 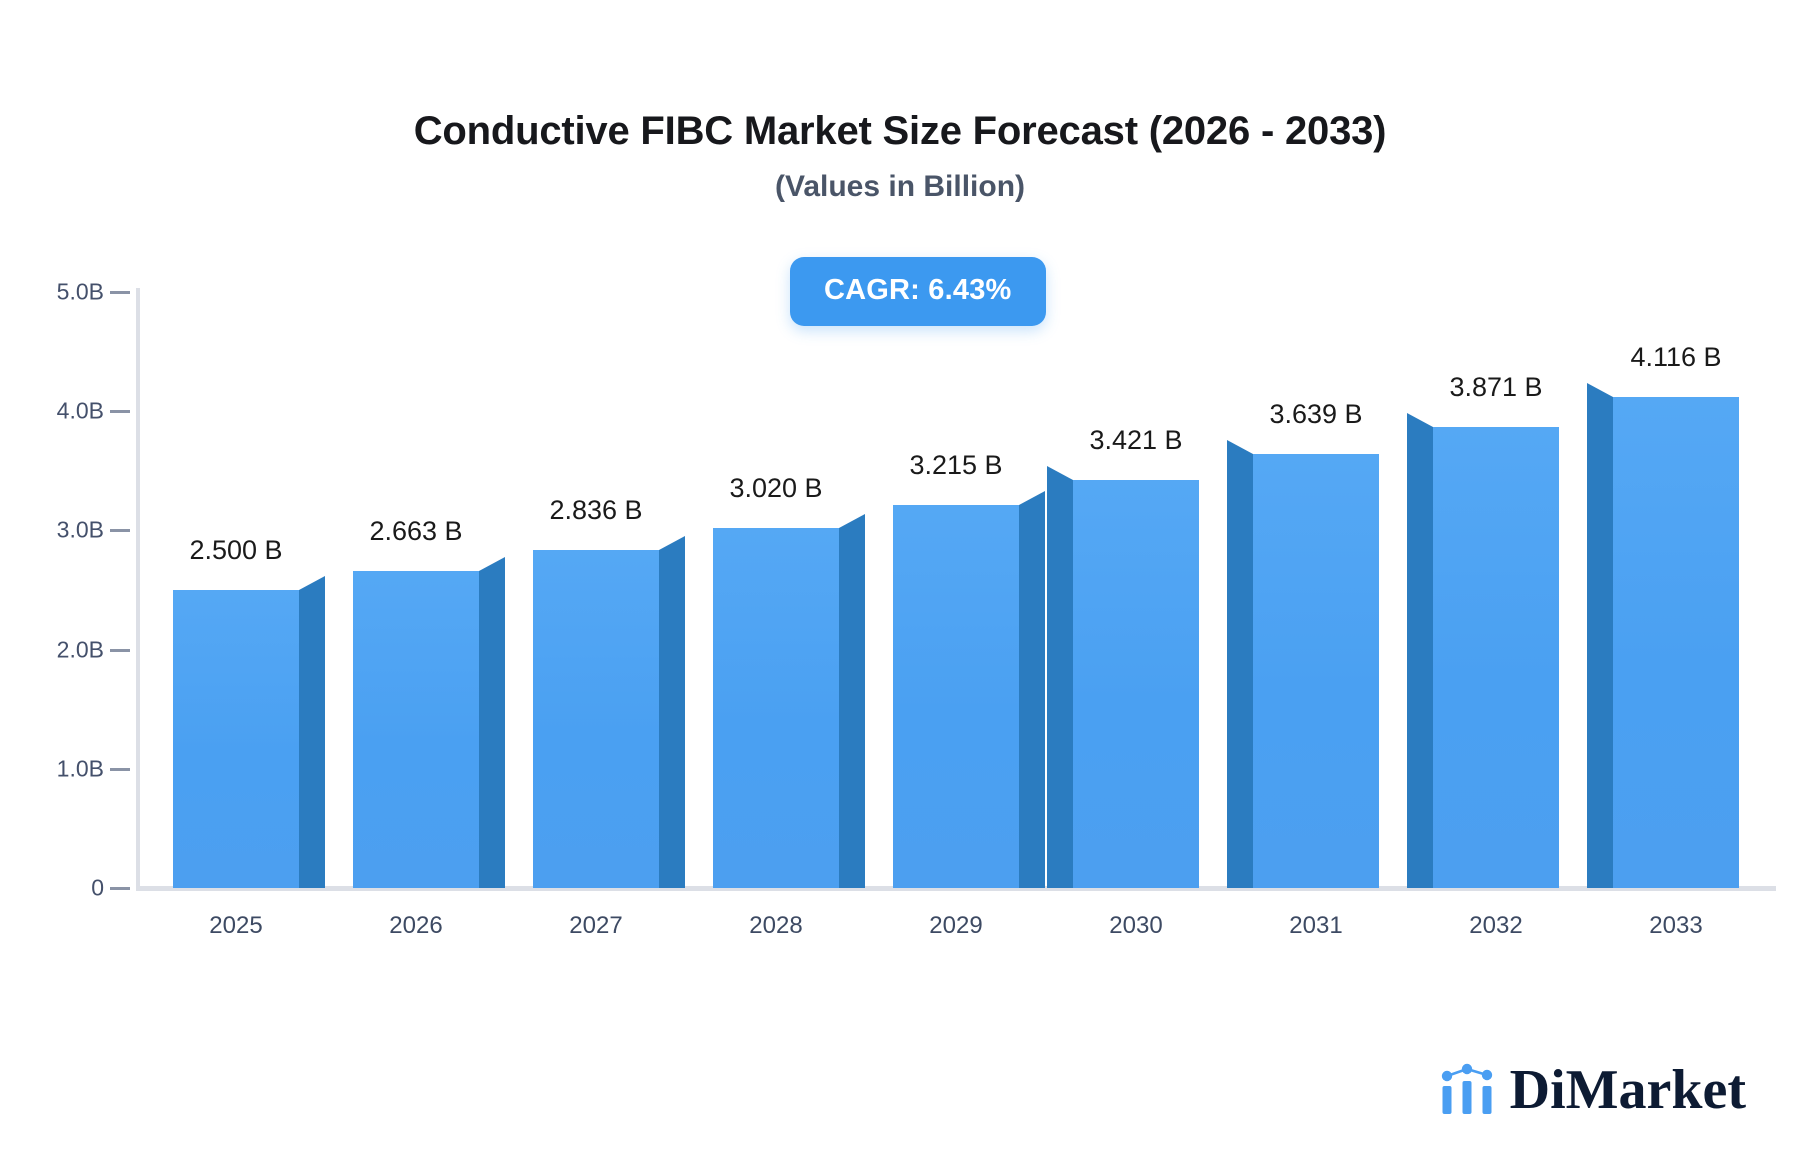 What do you see at coordinates (236, 925) in the screenshot?
I see `x-axis-label: 2025` at bounding box center [236, 925].